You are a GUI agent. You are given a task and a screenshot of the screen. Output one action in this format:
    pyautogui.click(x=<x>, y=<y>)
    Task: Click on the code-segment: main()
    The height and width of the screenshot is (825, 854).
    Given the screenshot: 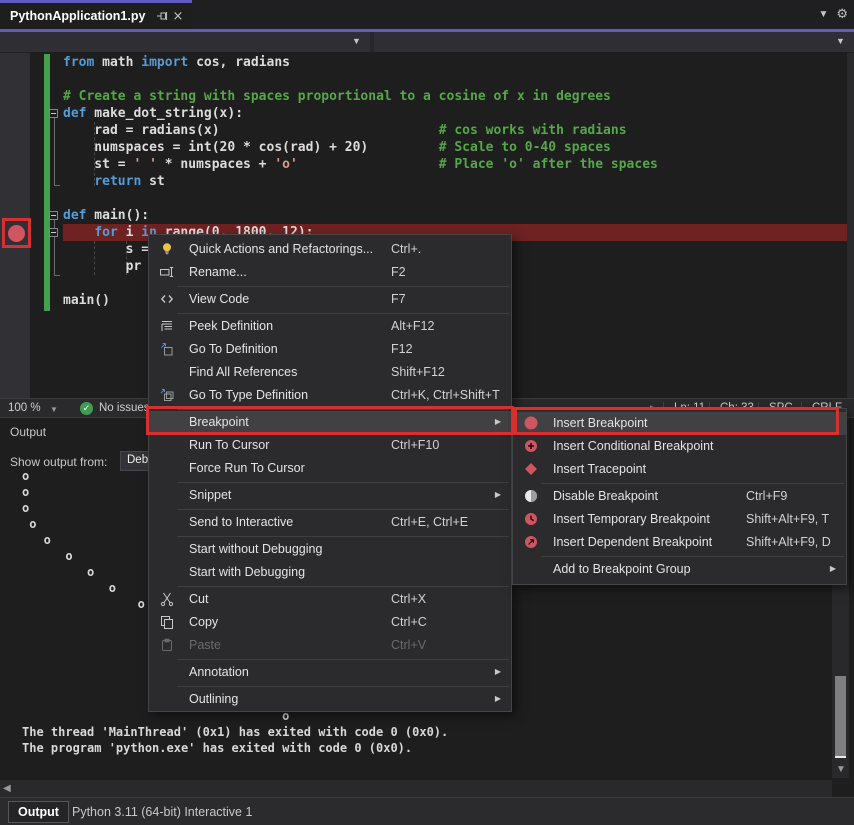 What is the action you would take?
    pyautogui.click(x=86, y=300)
    